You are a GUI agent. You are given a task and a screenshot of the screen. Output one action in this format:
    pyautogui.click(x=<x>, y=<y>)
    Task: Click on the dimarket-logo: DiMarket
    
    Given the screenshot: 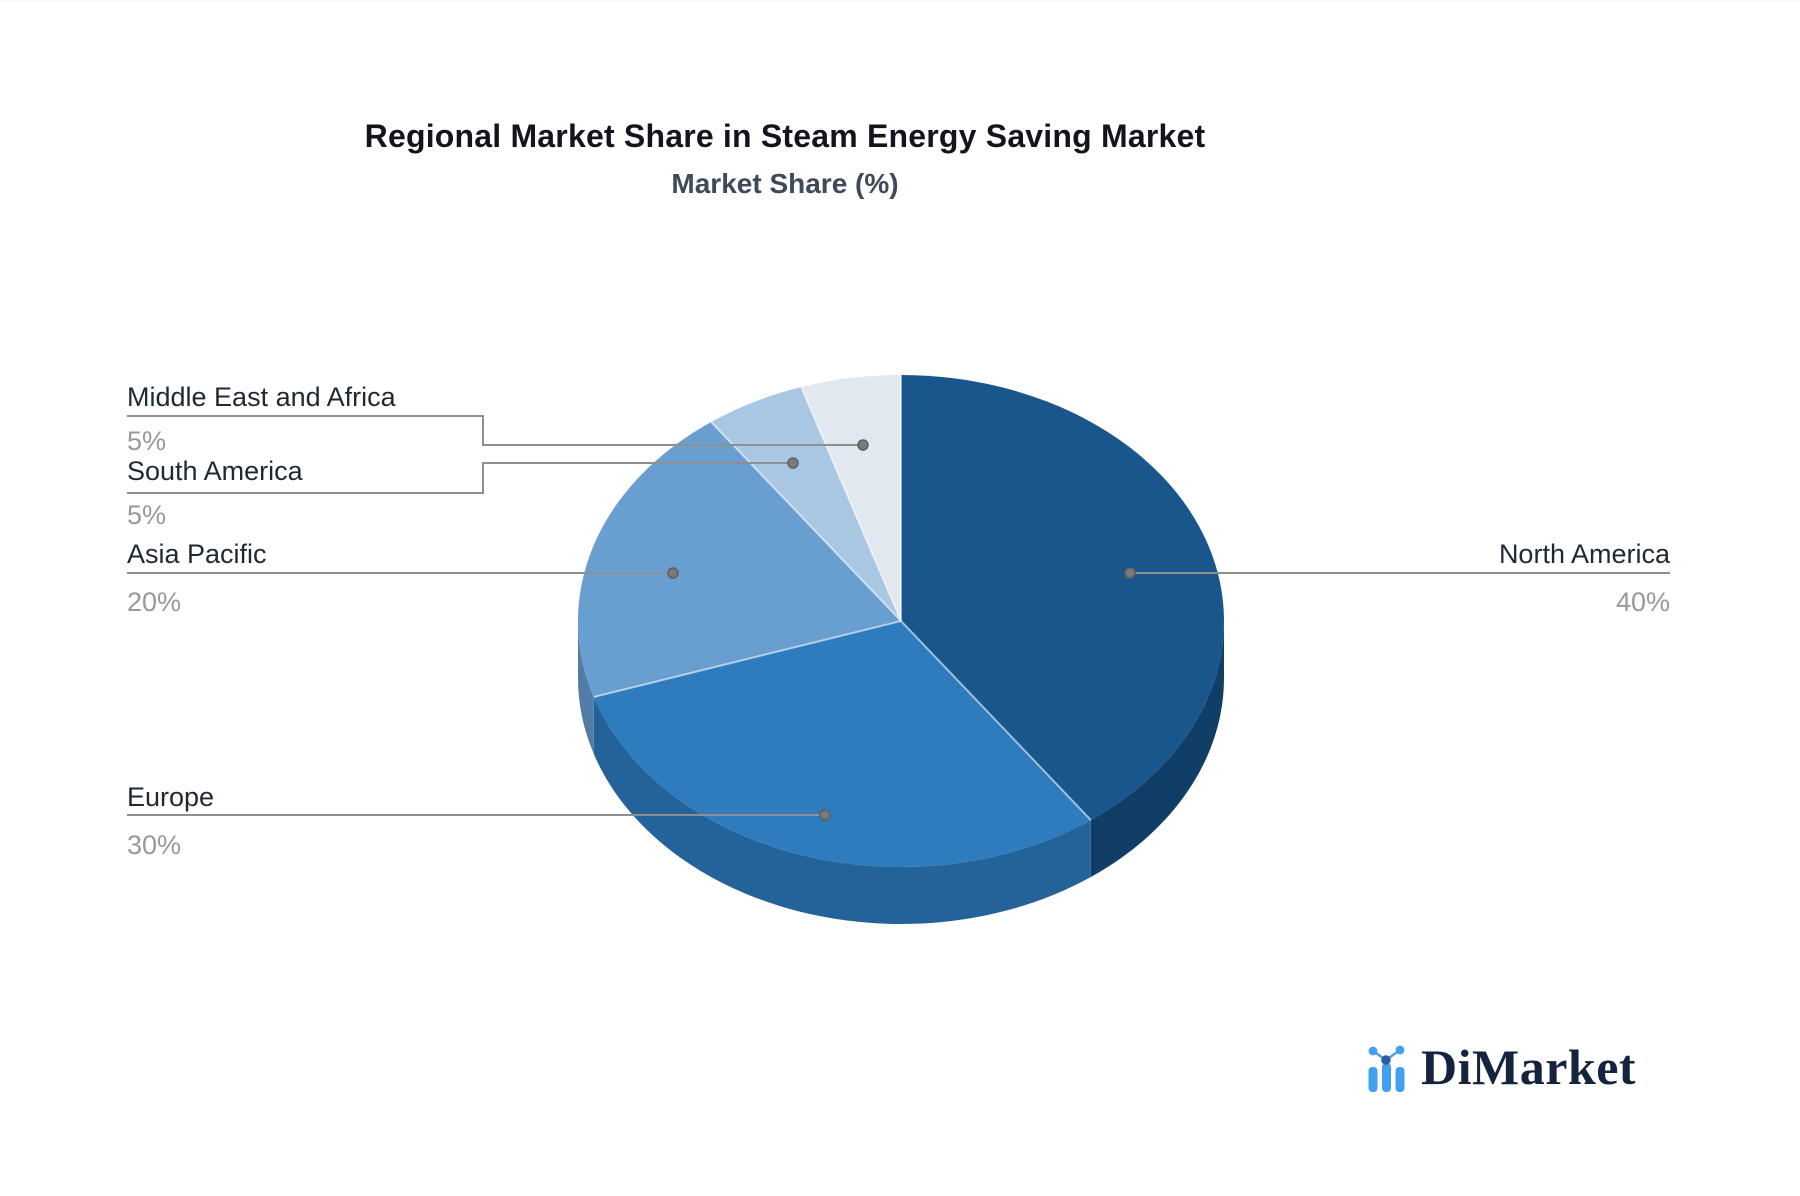 What is the action you would take?
    pyautogui.click(x=1499, y=1066)
    